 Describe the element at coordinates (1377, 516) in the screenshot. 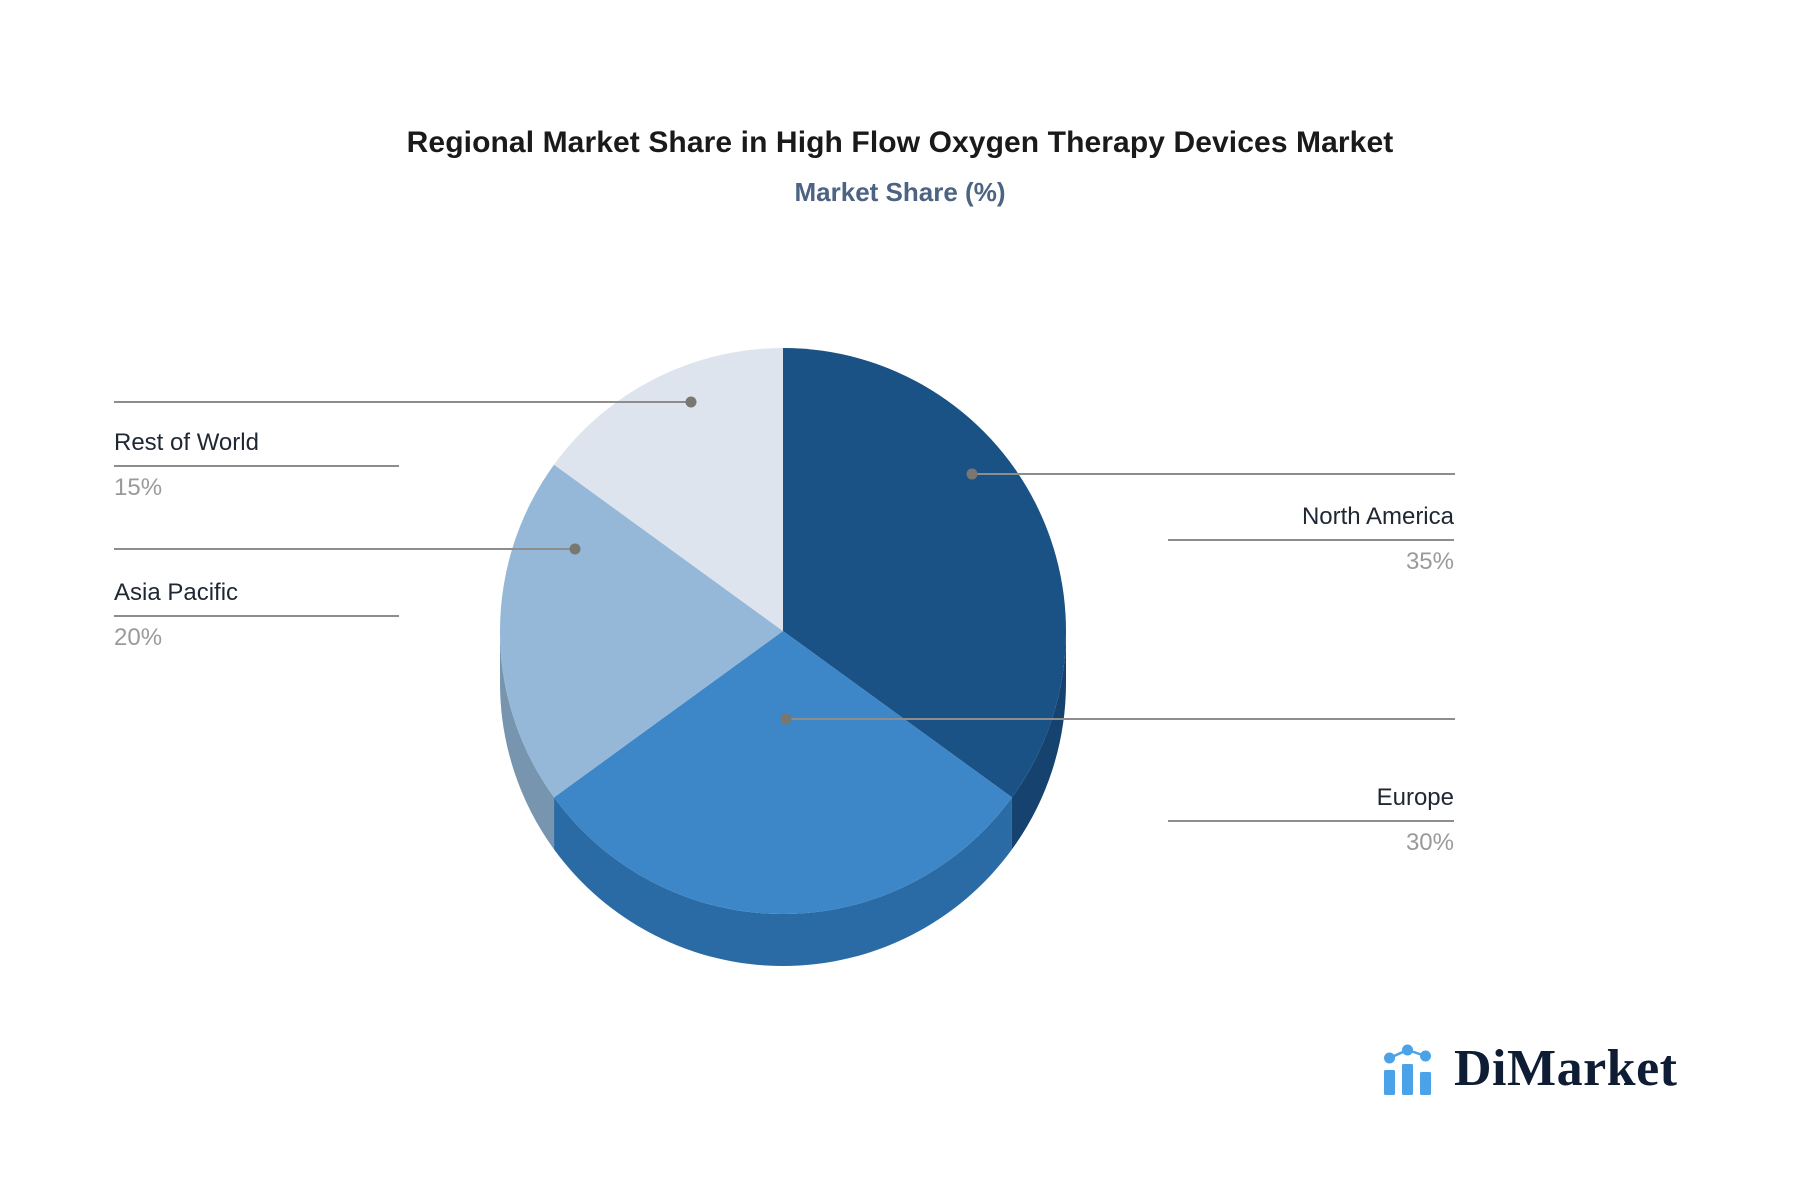

I see `slice-label-north-america: North America` at that location.